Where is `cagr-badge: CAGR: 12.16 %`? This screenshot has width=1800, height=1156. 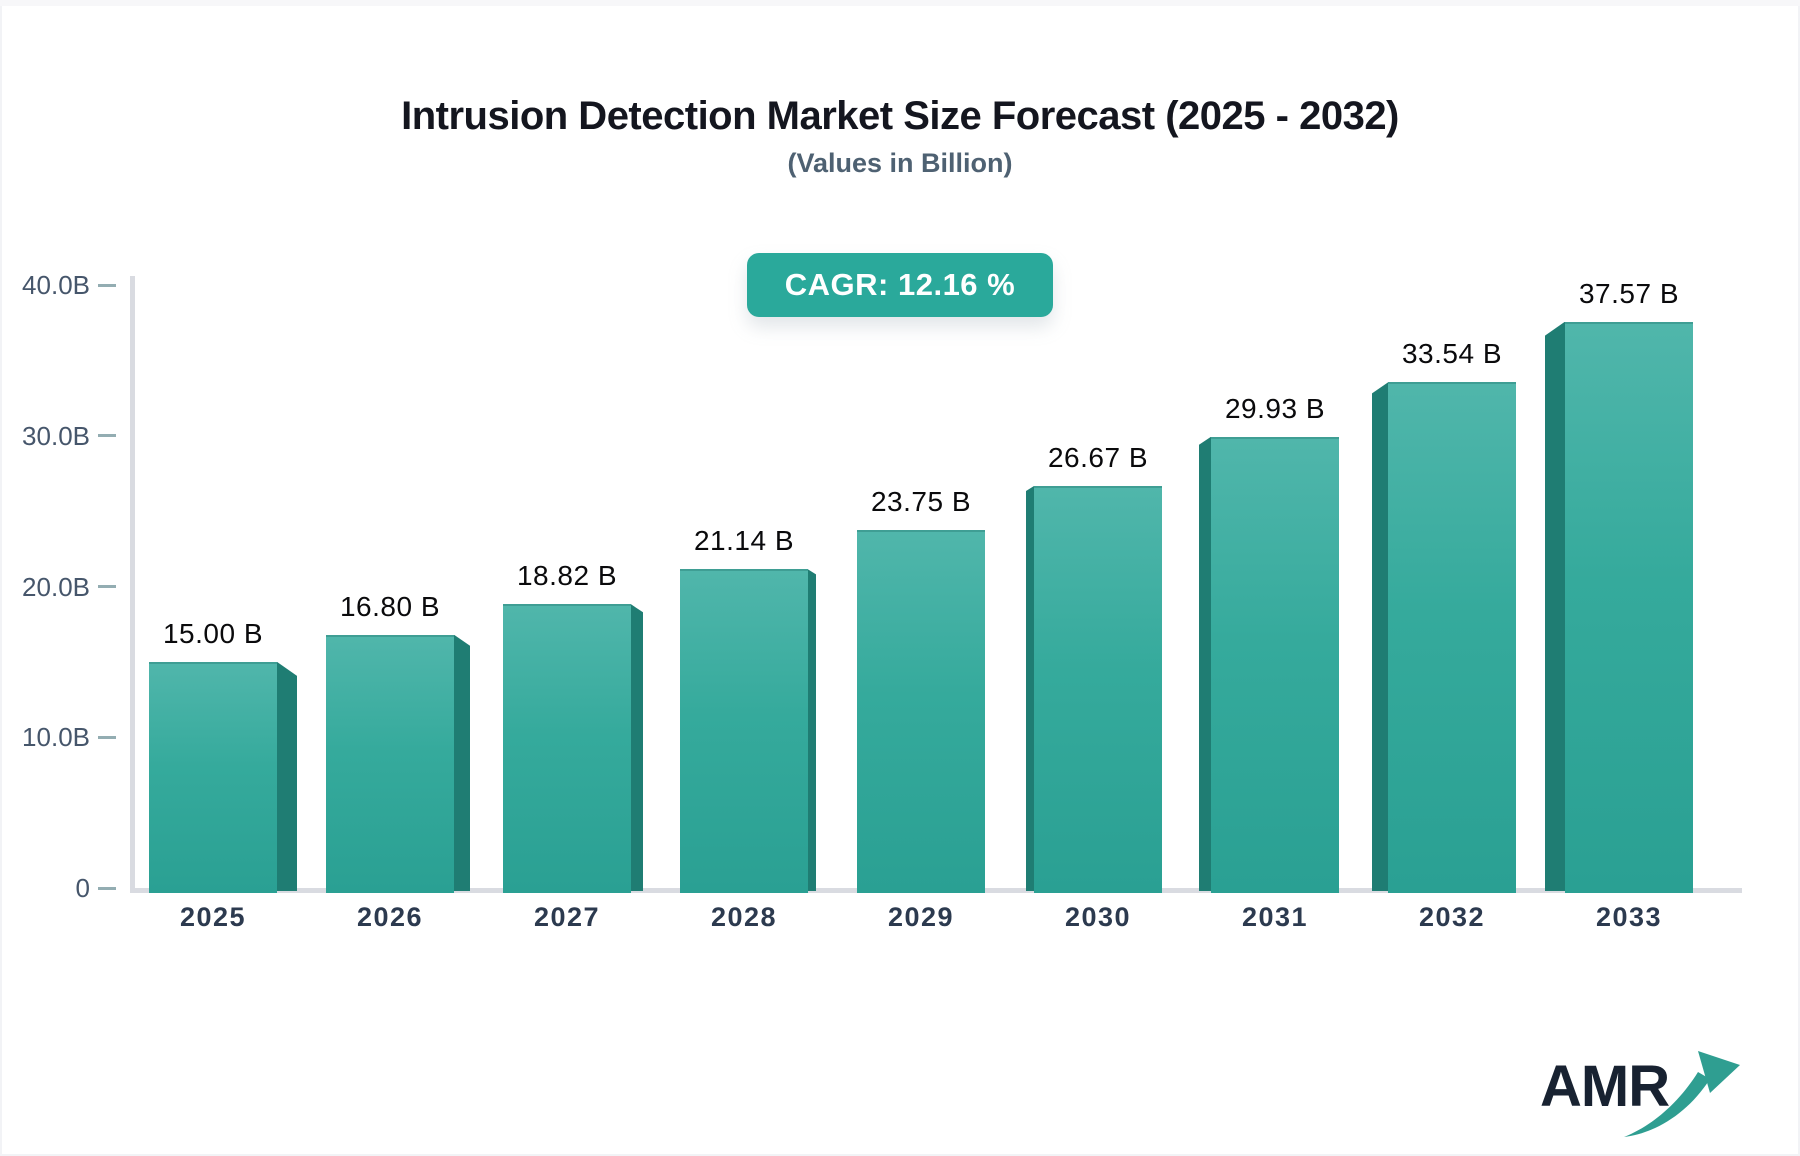 cagr-badge: CAGR: 12.16 % is located at coordinates (900, 285).